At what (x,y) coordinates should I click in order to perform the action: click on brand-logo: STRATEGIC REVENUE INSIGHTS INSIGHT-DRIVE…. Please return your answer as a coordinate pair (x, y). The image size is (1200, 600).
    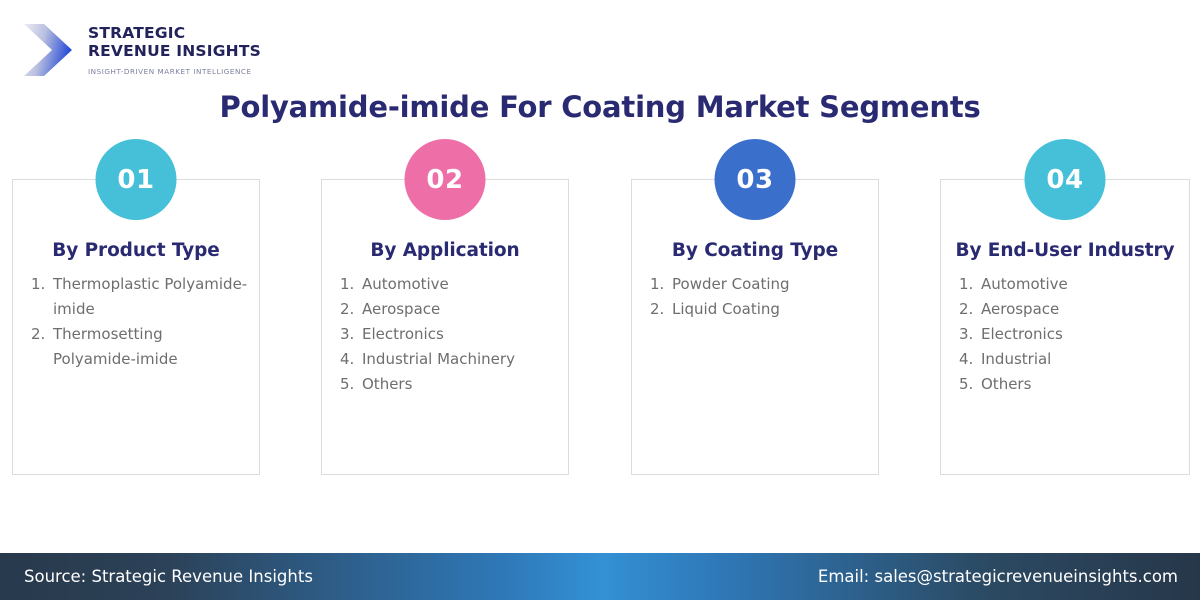
    Looking at the image, I should click on (152, 51).